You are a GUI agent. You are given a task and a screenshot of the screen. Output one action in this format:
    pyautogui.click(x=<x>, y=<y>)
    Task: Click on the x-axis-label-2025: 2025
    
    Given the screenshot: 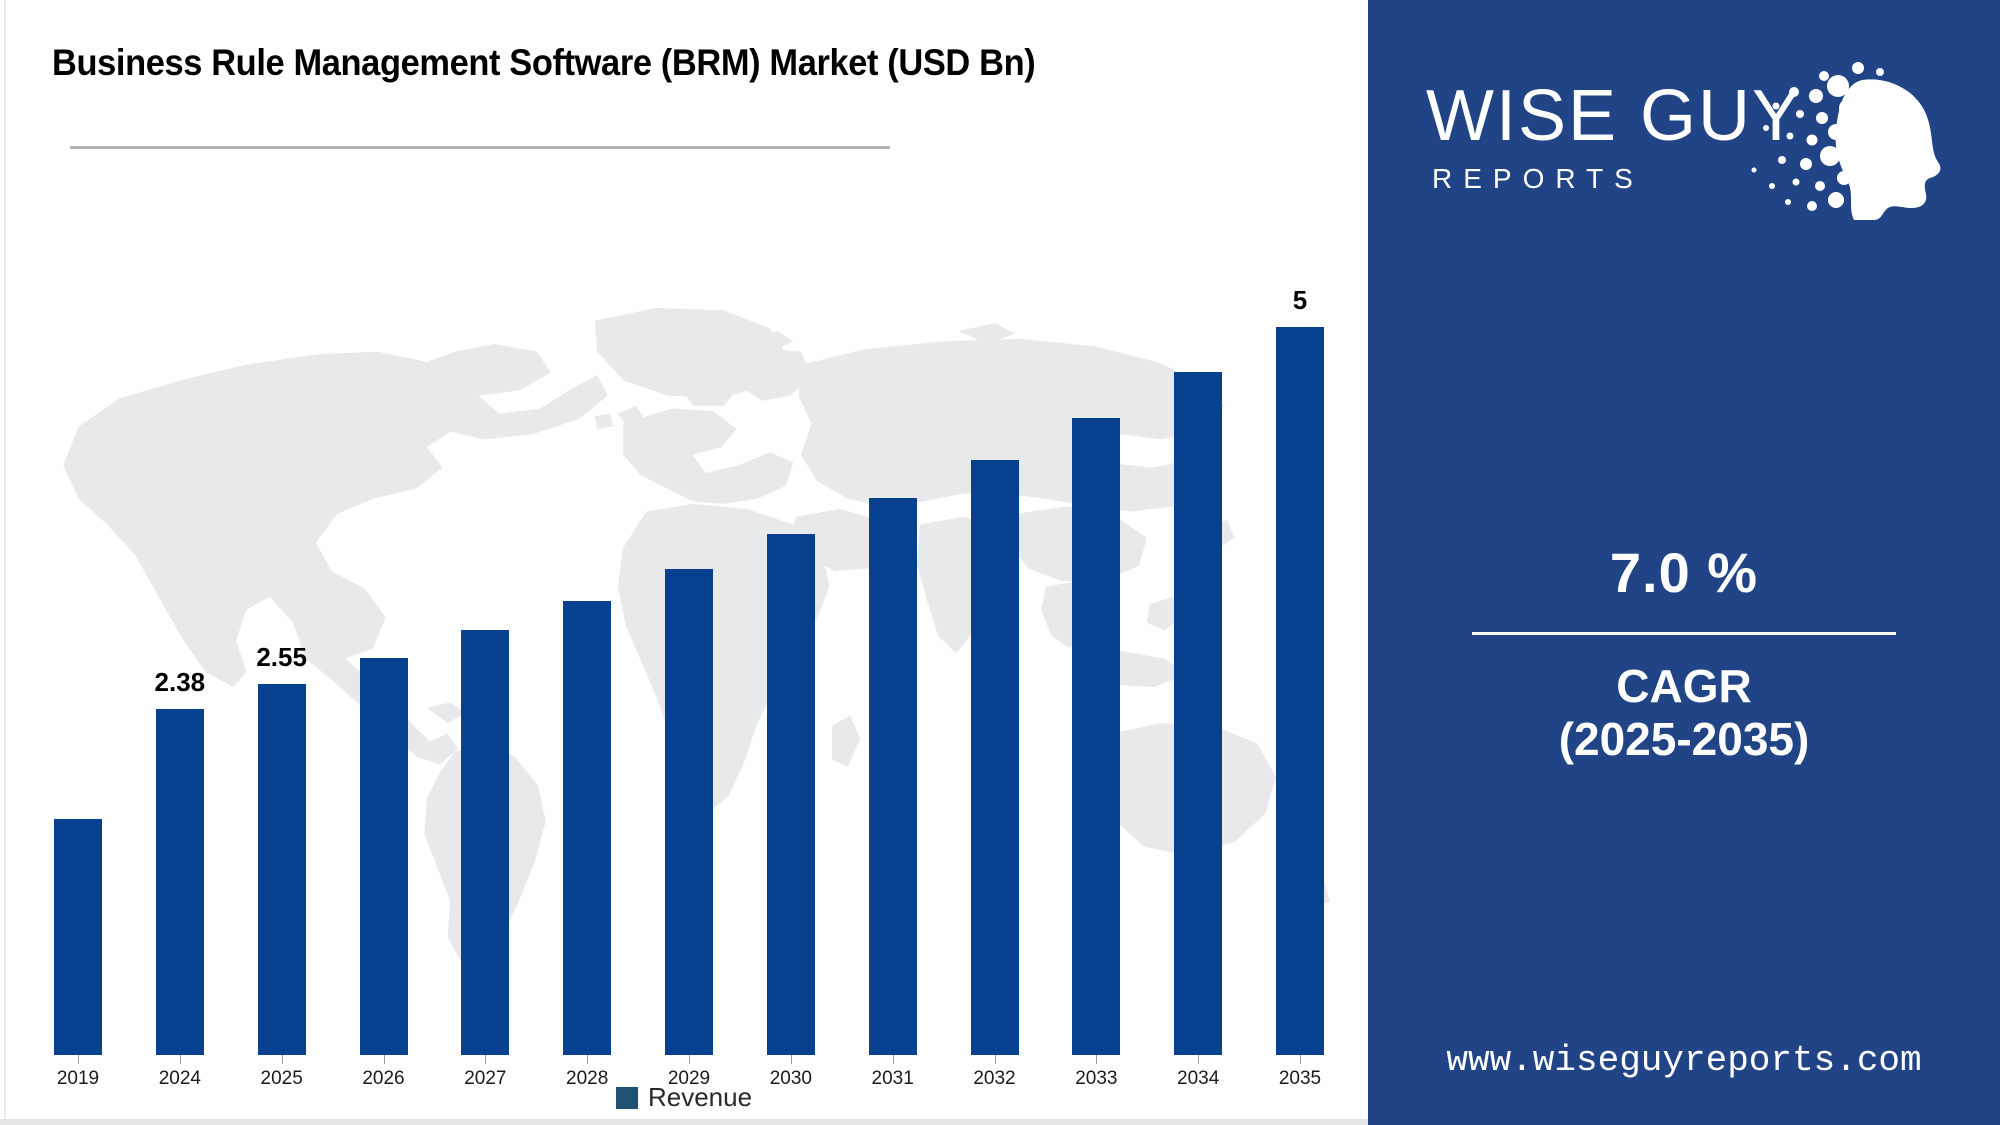 What is the action you would take?
    pyautogui.click(x=281, y=1078)
    